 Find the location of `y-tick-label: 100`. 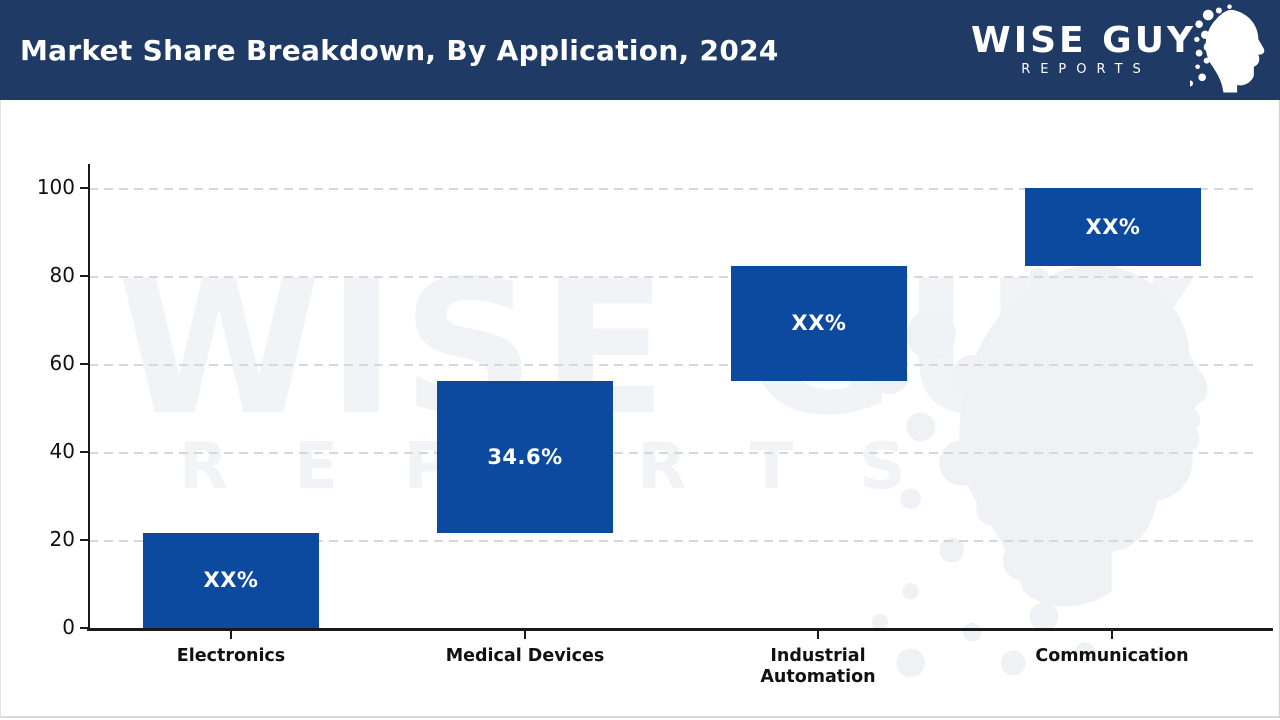

y-tick-label: 100 is located at coordinates (55, 187).